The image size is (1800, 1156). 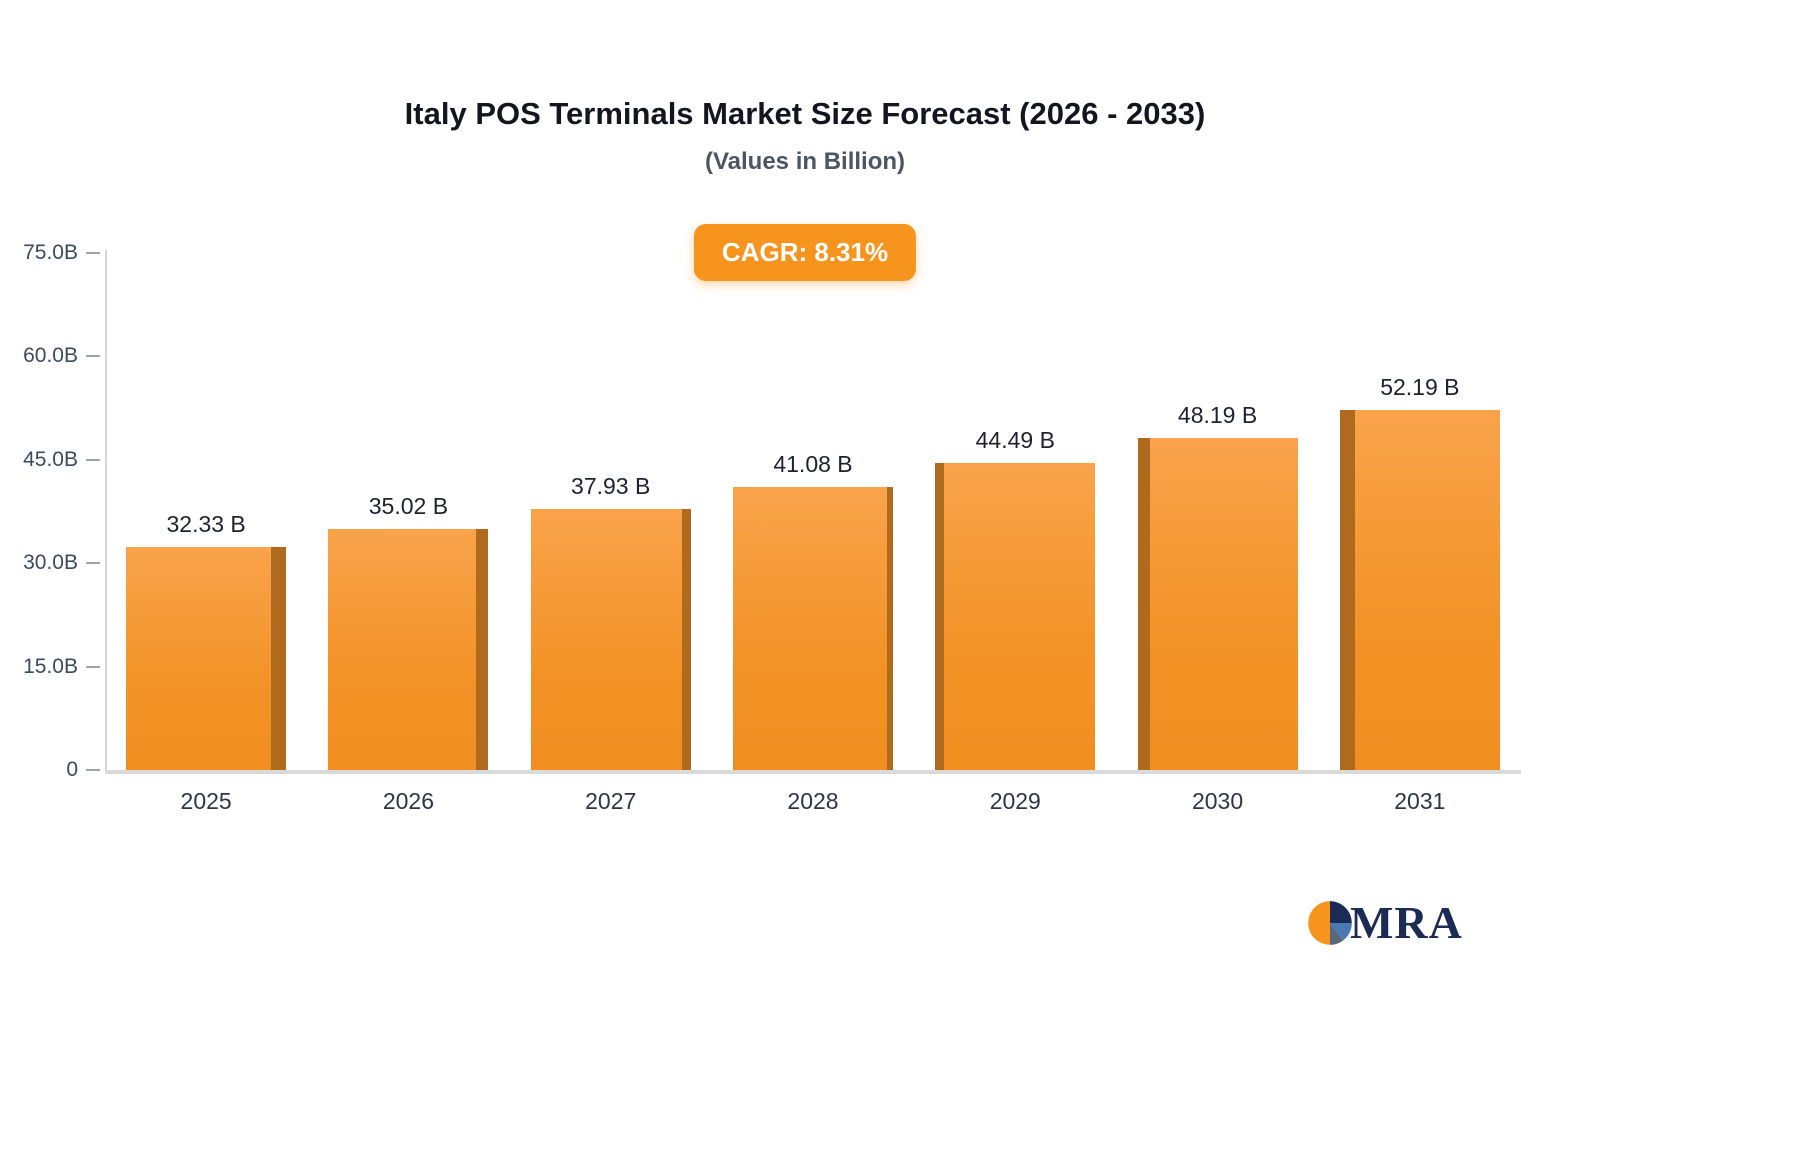 What do you see at coordinates (206, 524) in the screenshot?
I see `bar-value-label: 32.33 B` at bounding box center [206, 524].